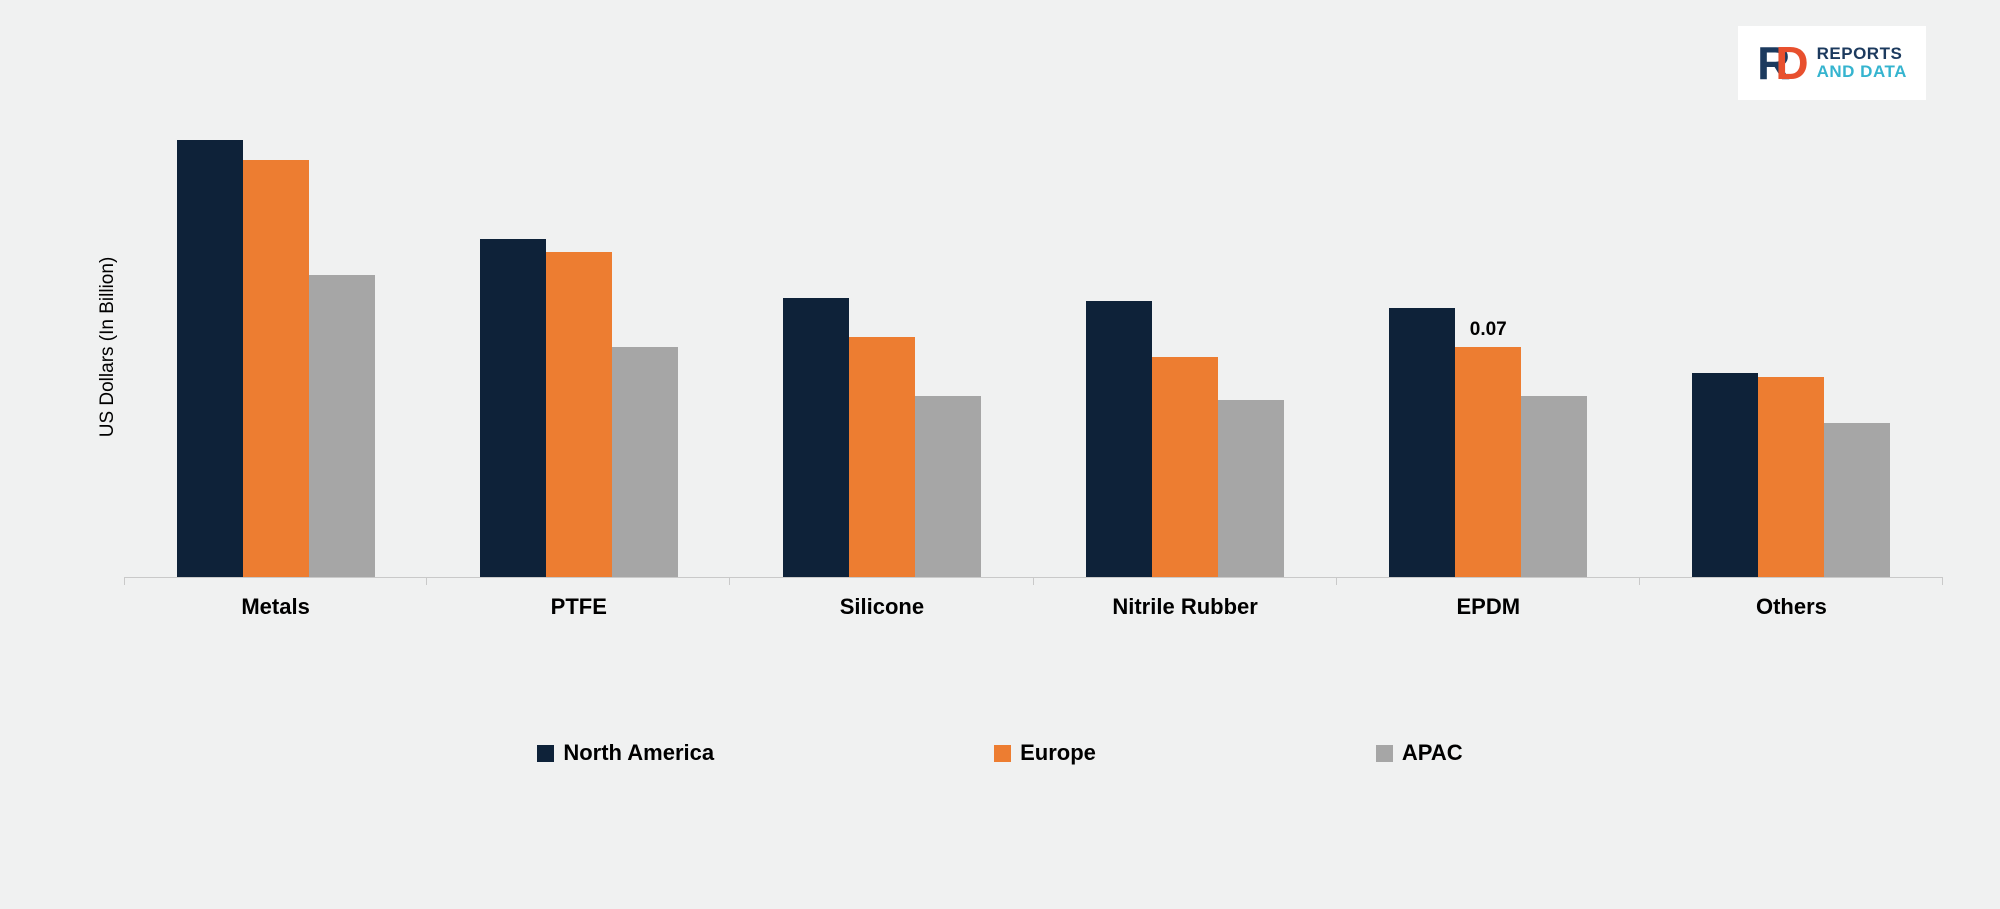 This screenshot has width=2000, height=909. Describe the element at coordinates (578, 606) in the screenshot. I see `category-label-ptfe: PTFE` at that location.